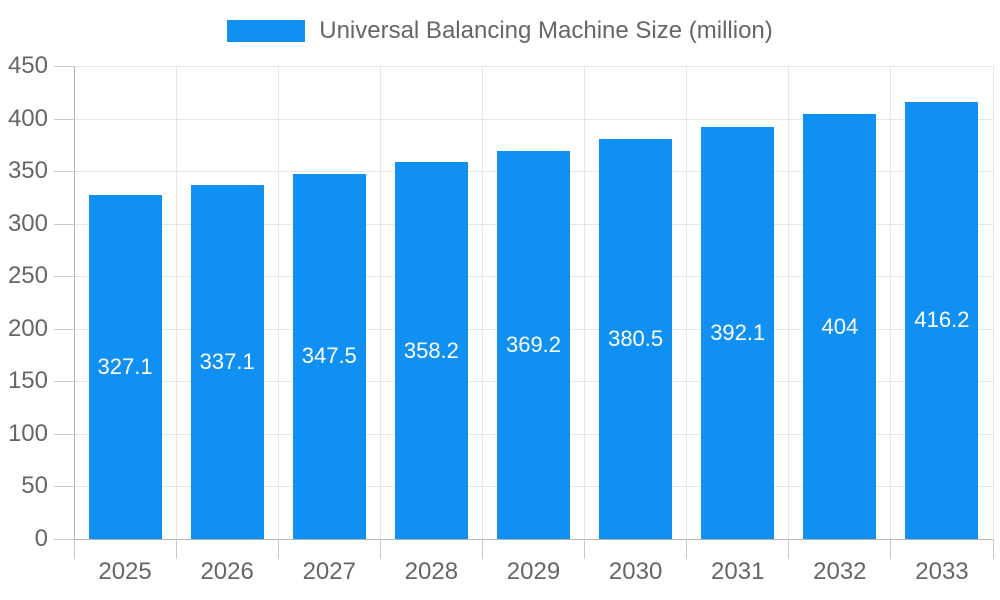  Describe the element at coordinates (840, 571) in the screenshot. I see `x-axis-tick-label: 2032` at that location.